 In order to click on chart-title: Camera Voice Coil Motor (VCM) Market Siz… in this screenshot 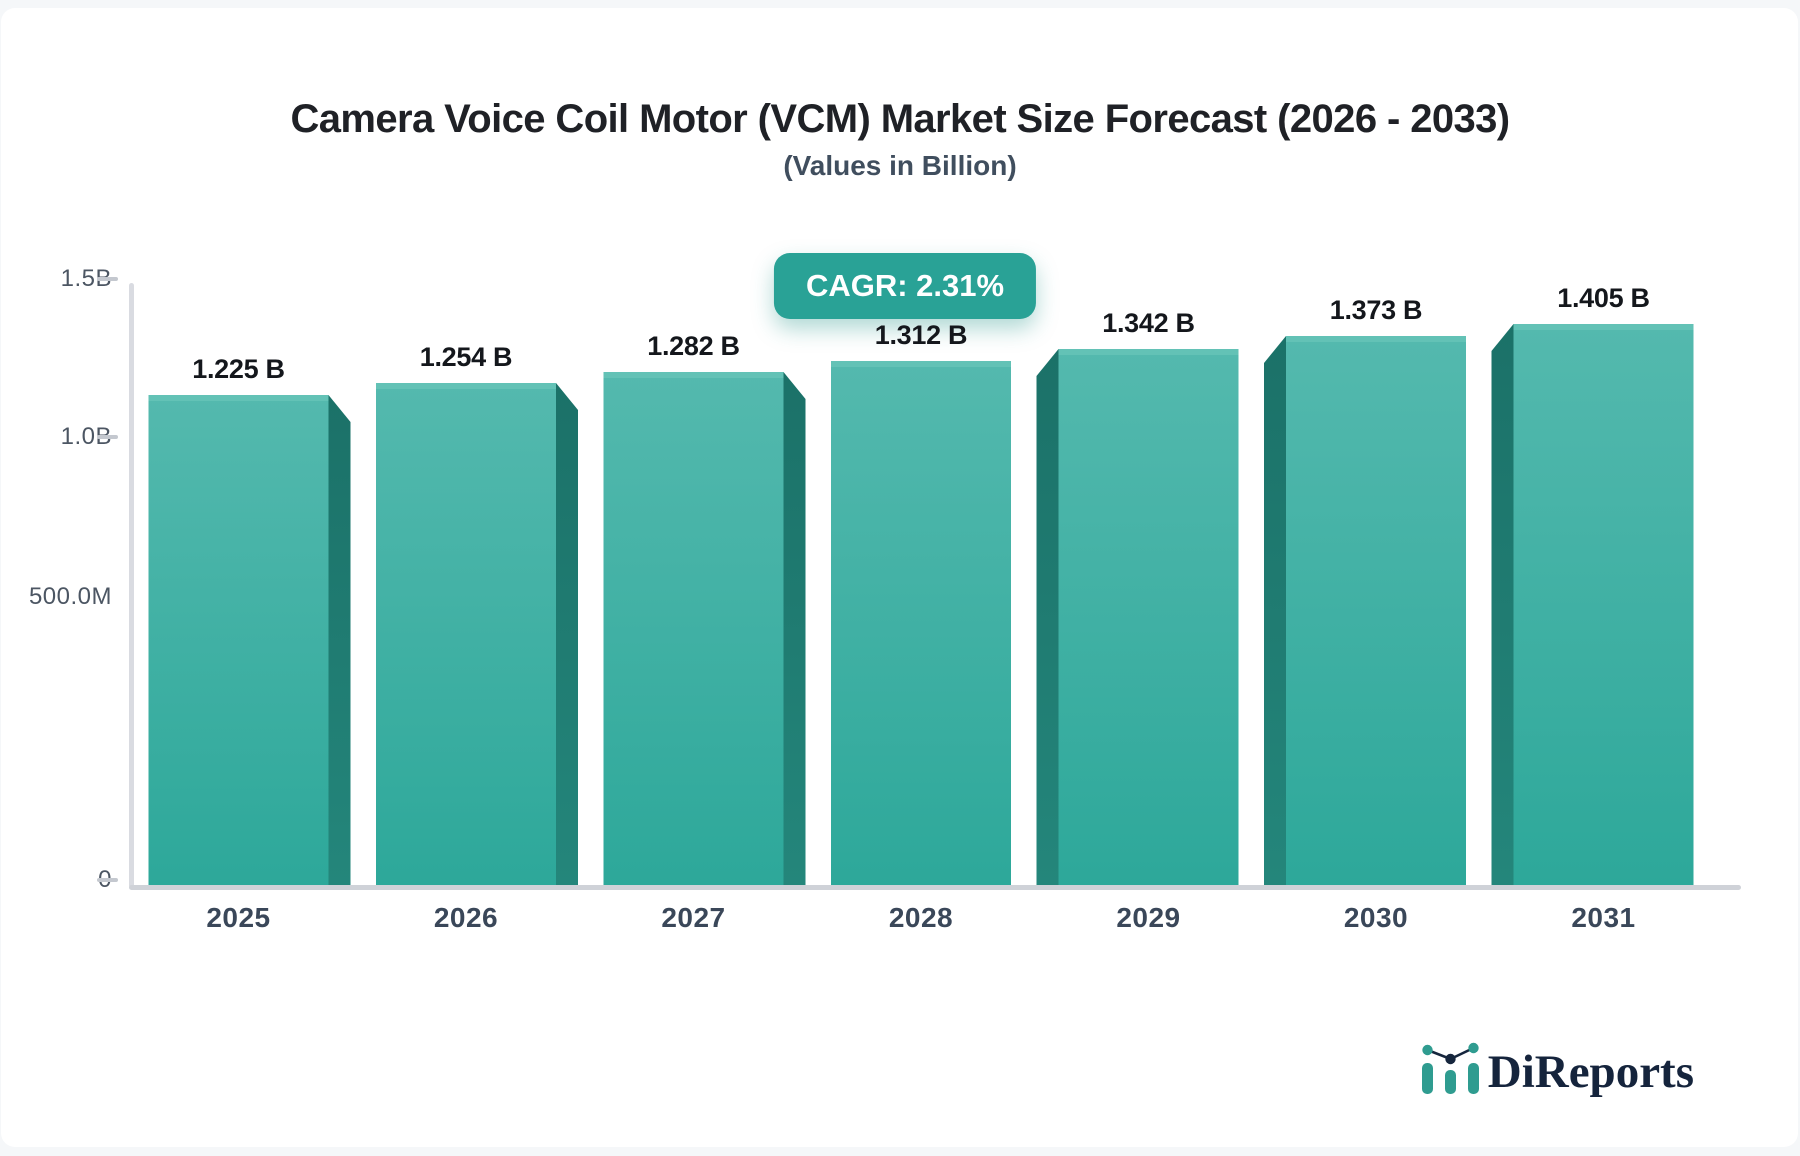, I will do `click(900, 119)`.